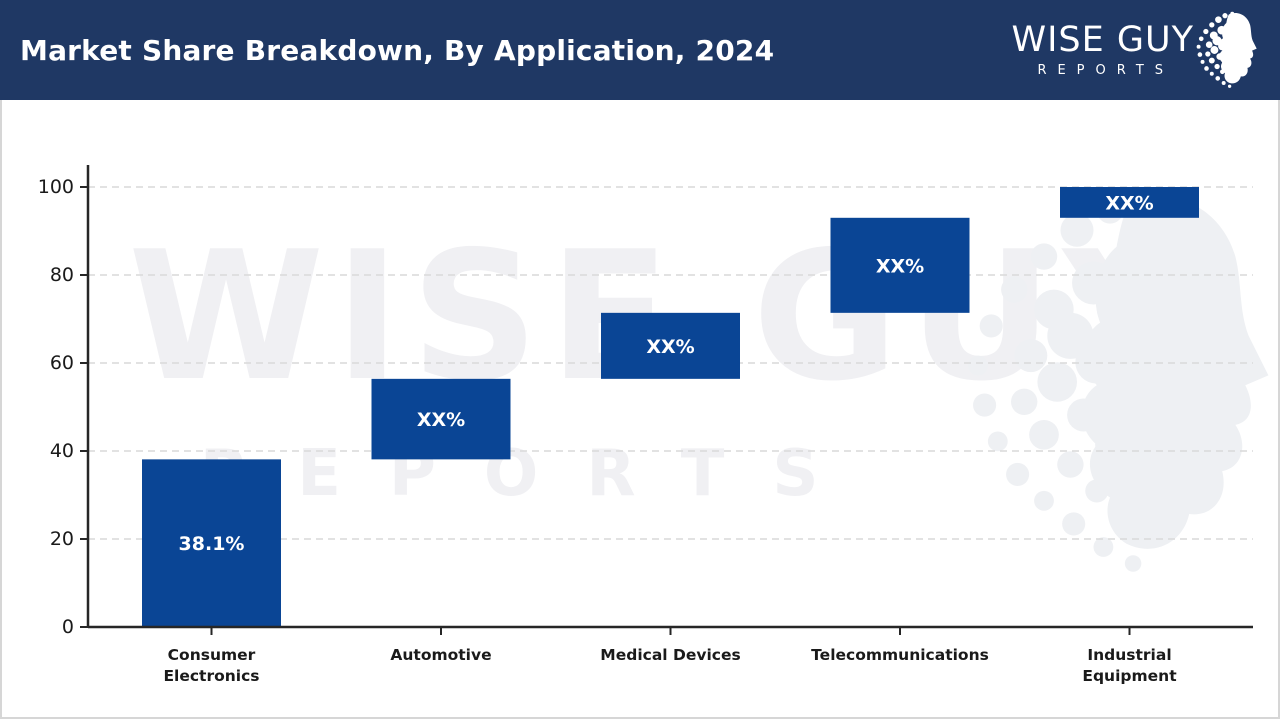  What do you see at coordinates (900, 655) in the screenshot?
I see `x-category-label-telecommunications: Telecommunications` at bounding box center [900, 655].